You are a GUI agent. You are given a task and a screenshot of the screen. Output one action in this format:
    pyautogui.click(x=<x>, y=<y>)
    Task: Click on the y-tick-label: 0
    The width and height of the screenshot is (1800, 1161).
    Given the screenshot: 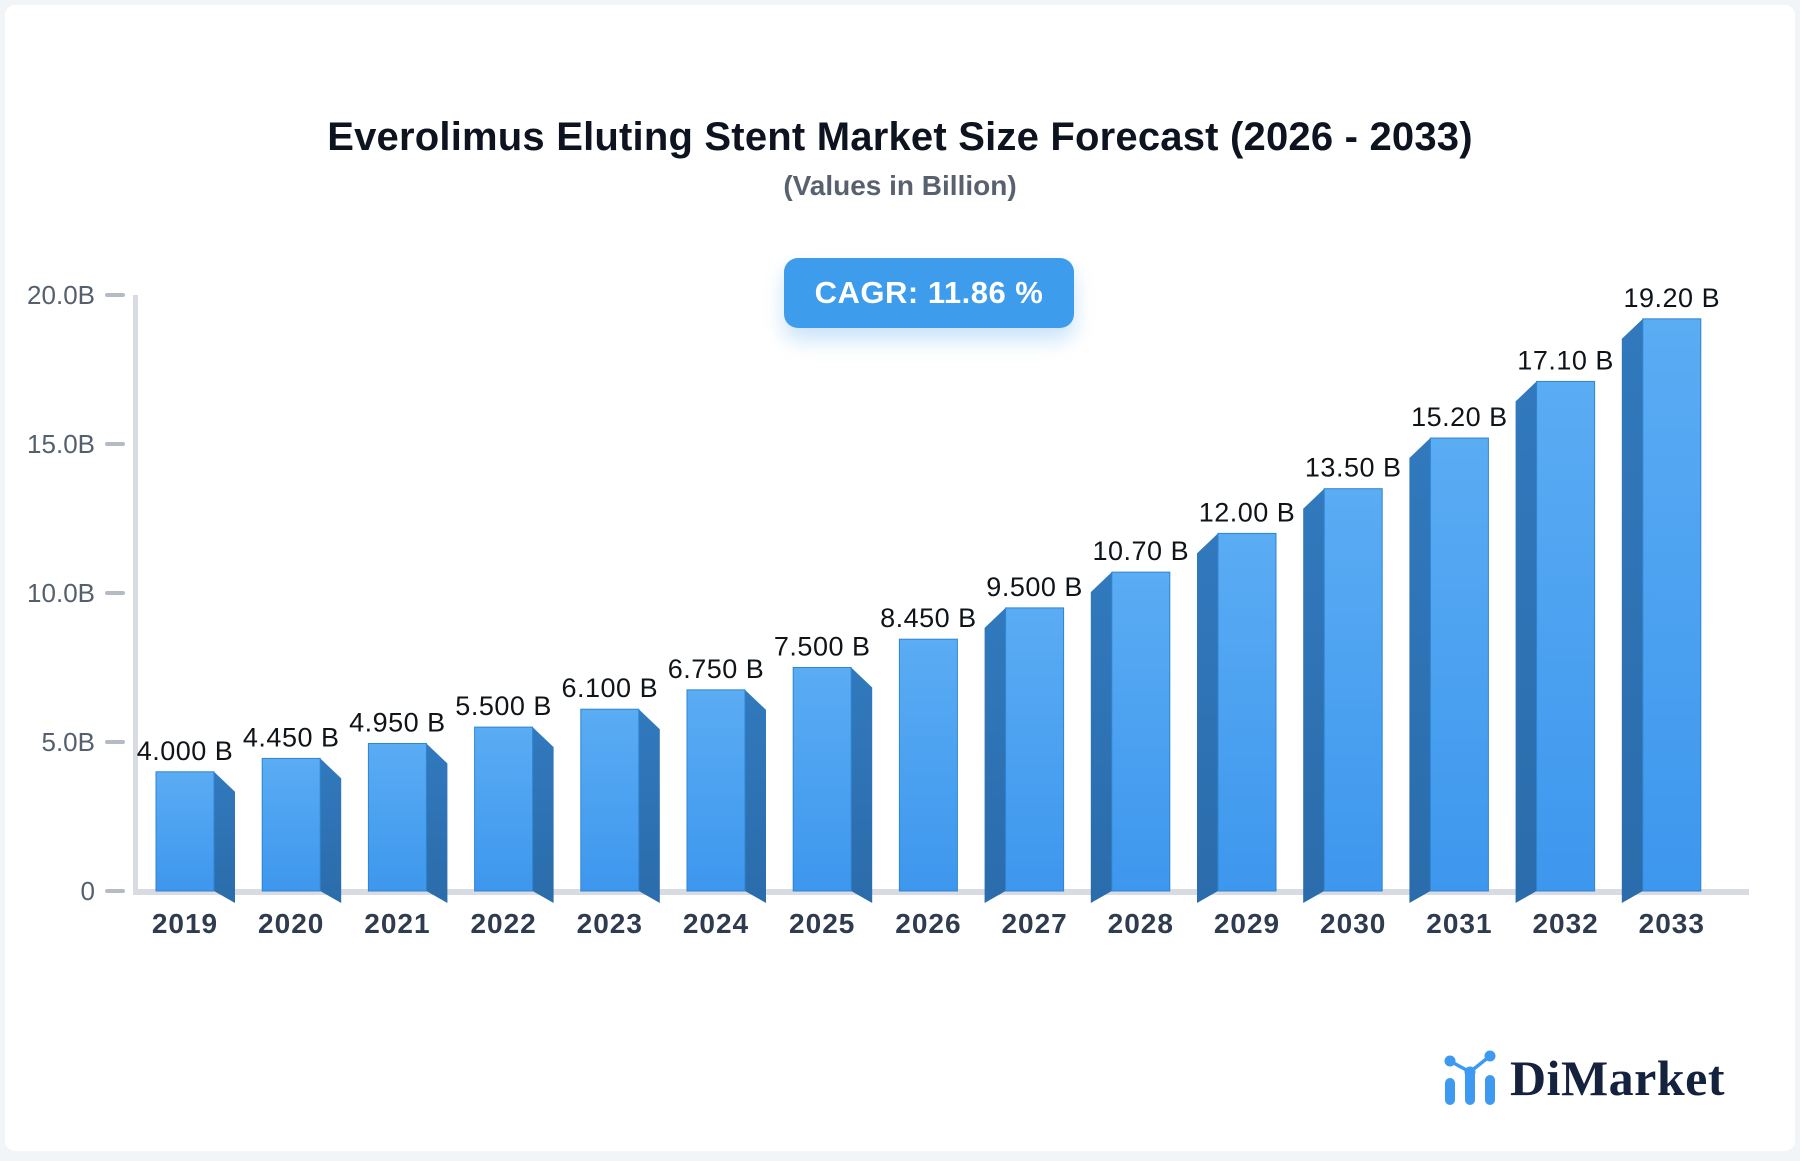 What is the action you would take?
    pyautogui.click(x=88, y=891)
    